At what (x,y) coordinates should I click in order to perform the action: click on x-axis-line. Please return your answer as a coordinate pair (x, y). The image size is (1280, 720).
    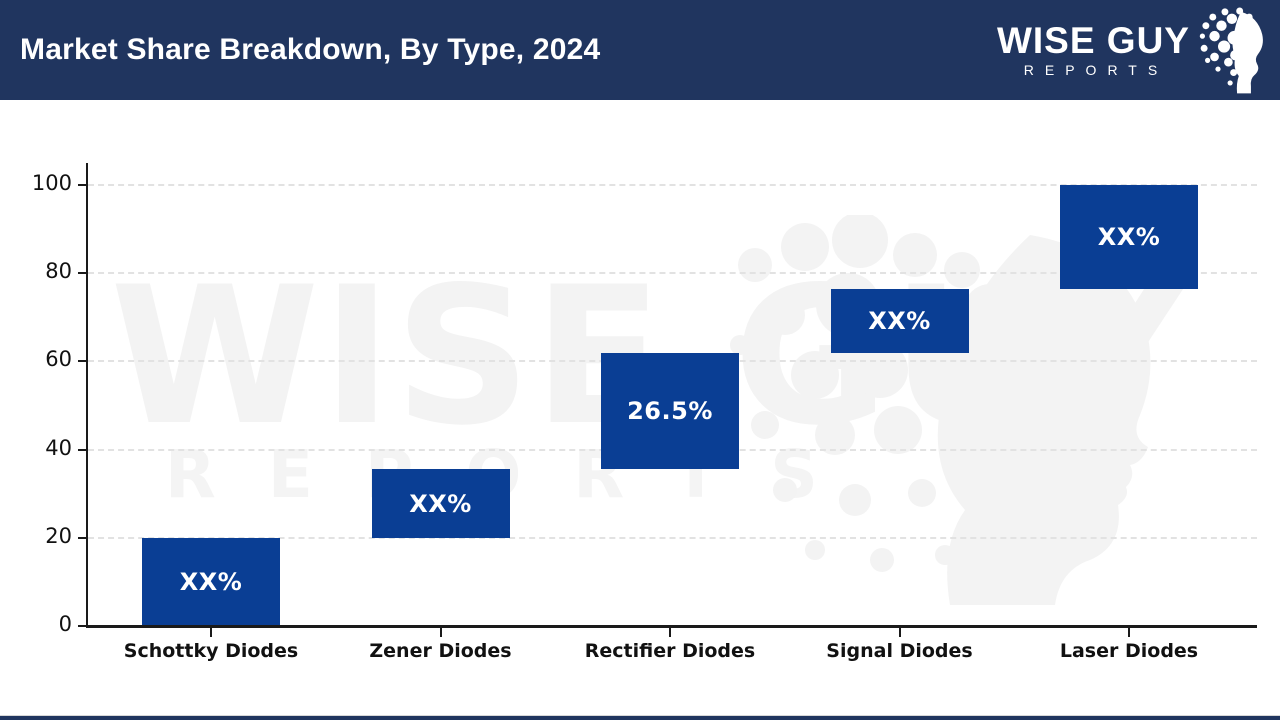
    Looking at the image, I should click on (671, 626).